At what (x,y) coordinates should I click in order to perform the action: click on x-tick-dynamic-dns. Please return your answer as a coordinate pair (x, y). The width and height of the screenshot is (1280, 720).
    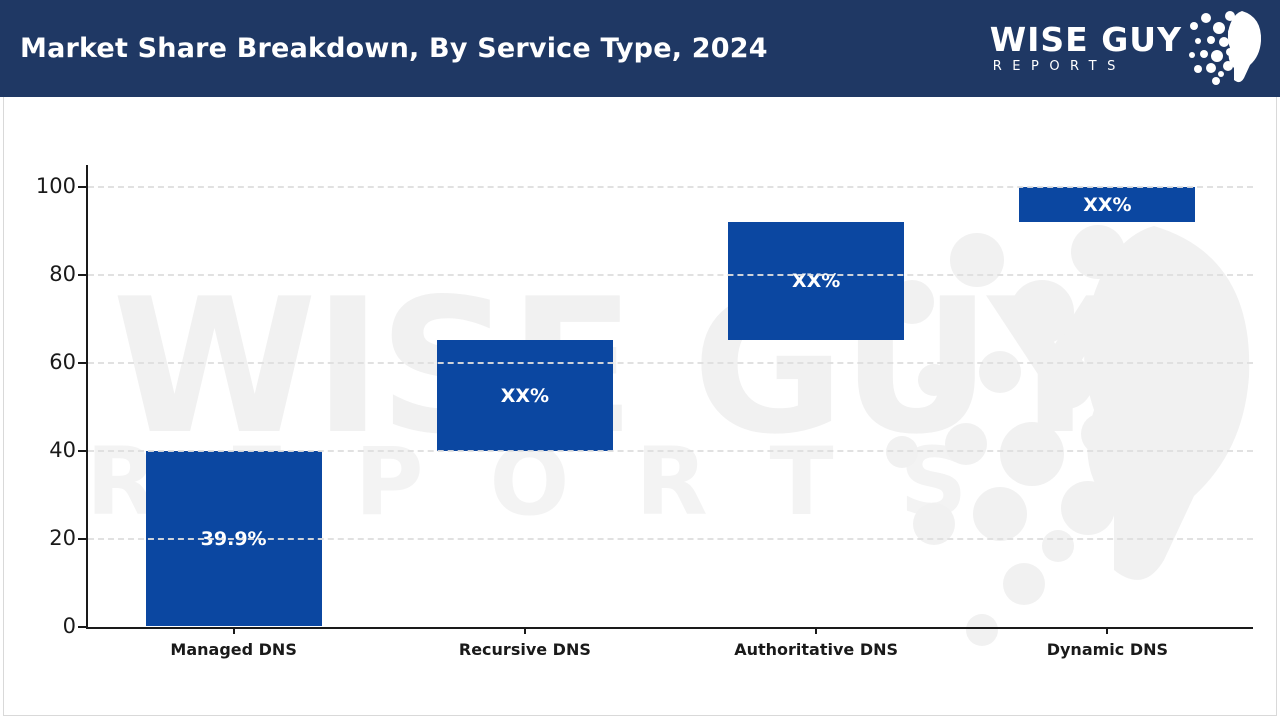
    Looking at the image, I should click on (1107, 630).